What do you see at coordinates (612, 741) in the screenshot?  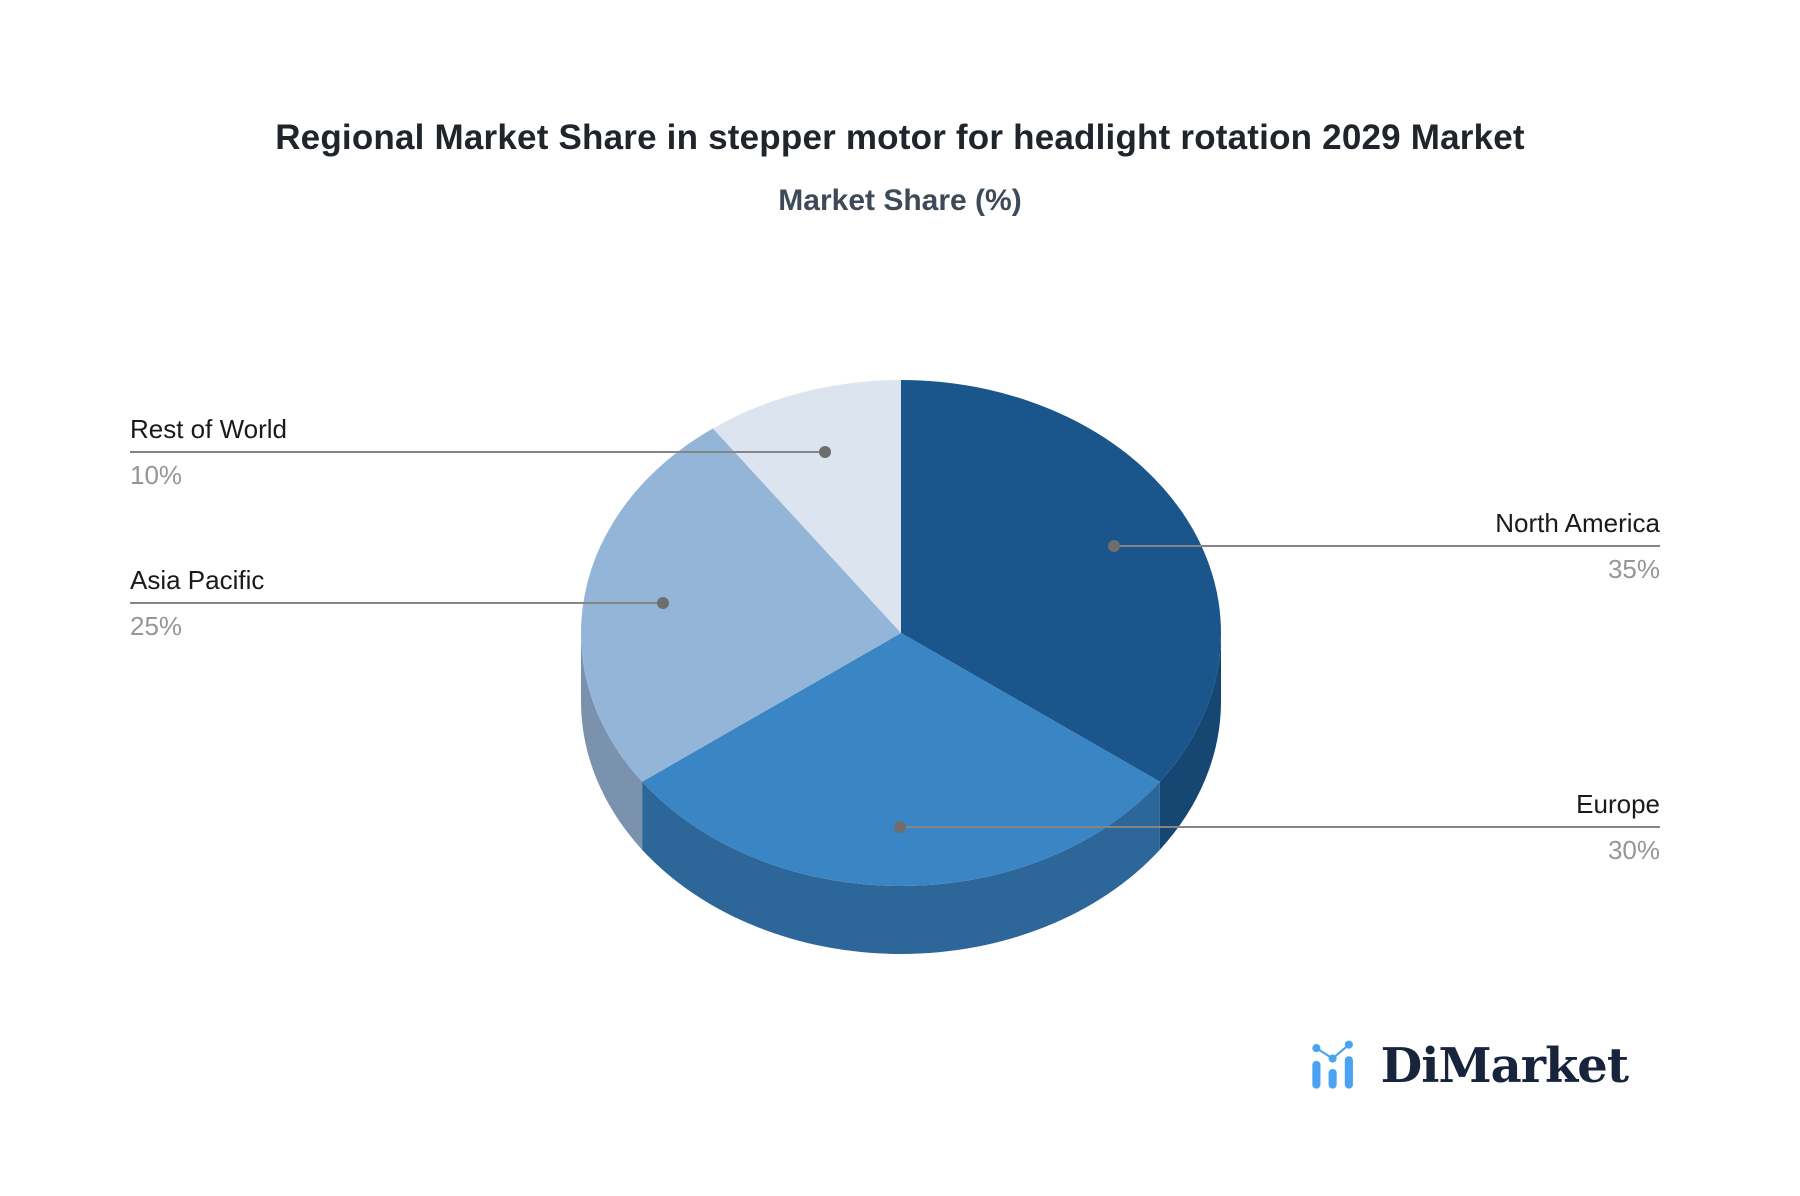 I see `pie-side-asia-pacific` at bounding box center [612, 741].